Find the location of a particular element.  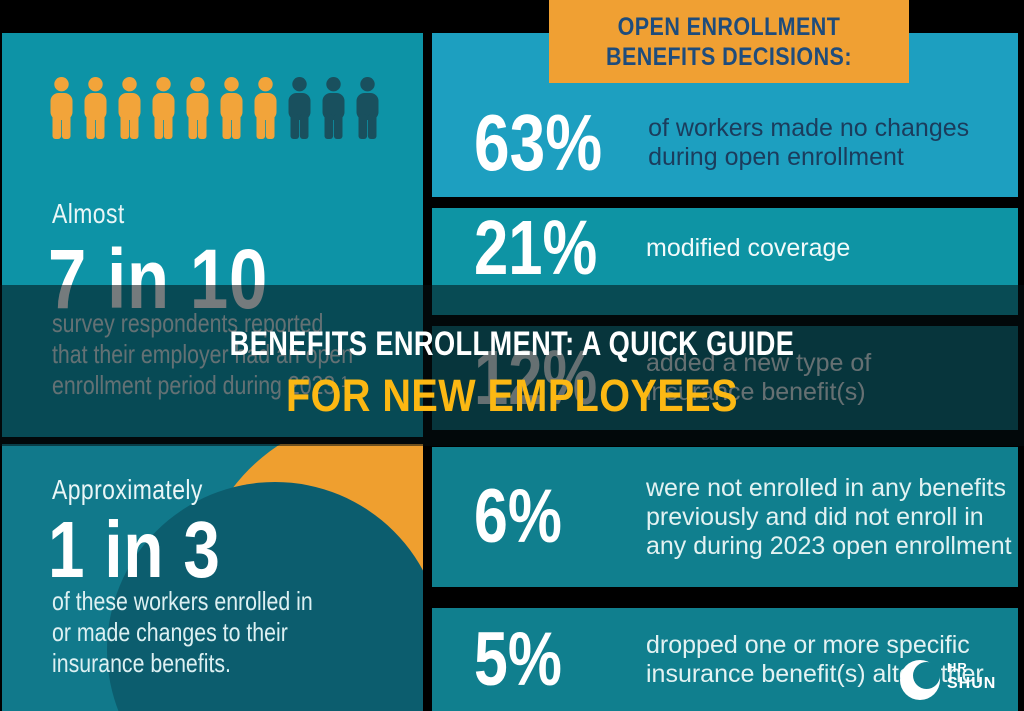

percent-value: 63% is located at coordinates (538, 142).